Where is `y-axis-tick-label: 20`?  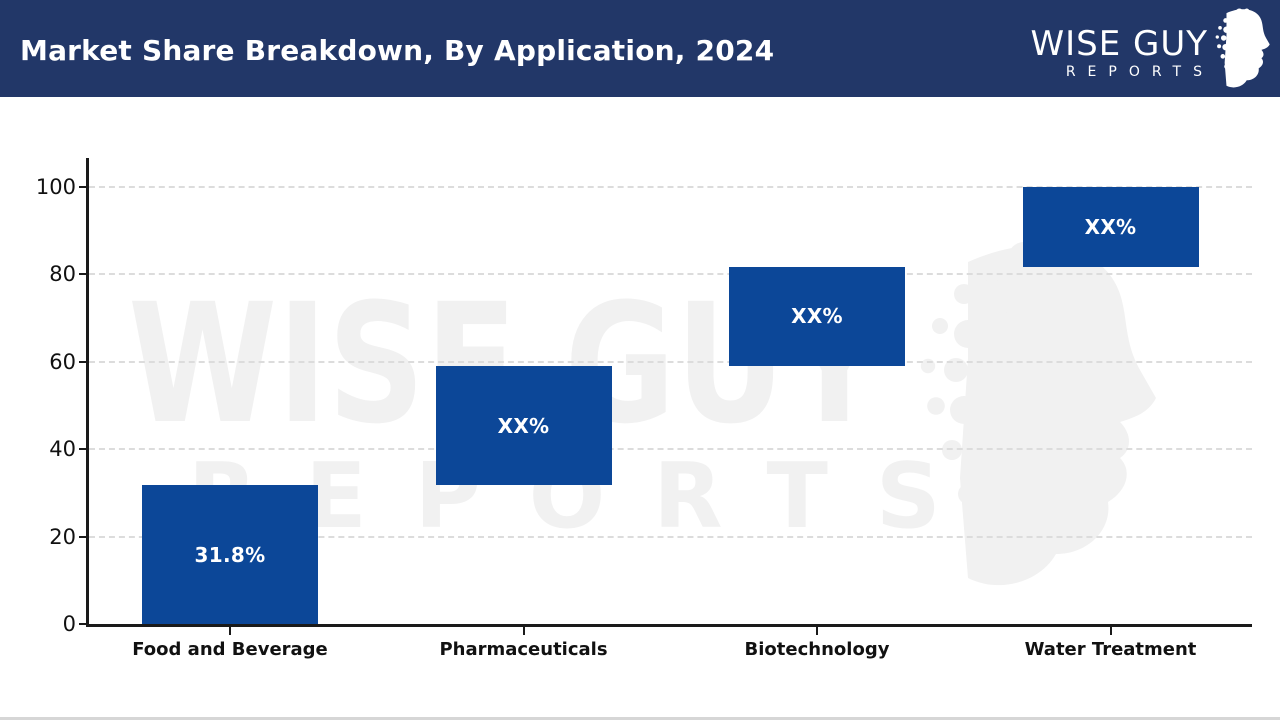
y-axis-tick-label: 20 is located at coordinates (62, 536).